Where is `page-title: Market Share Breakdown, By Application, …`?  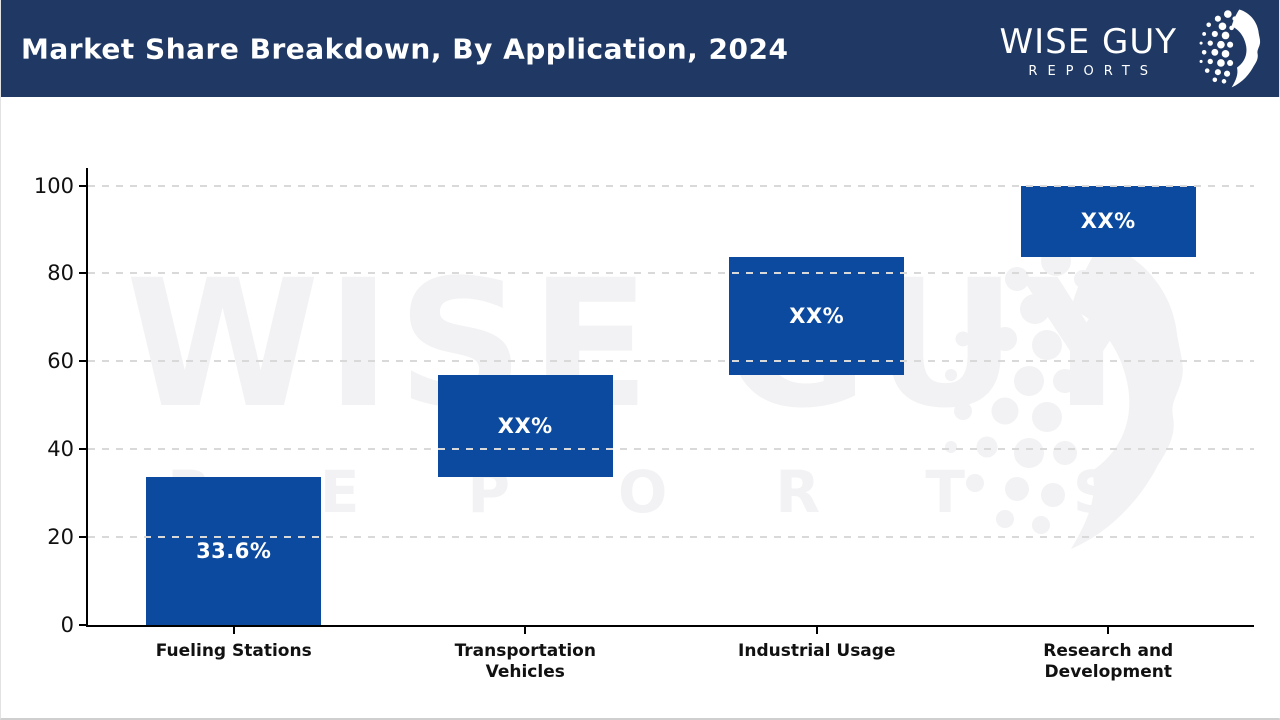 page-title: Market Share Breakdown, By Application, … is located at coordinates (405, 48).